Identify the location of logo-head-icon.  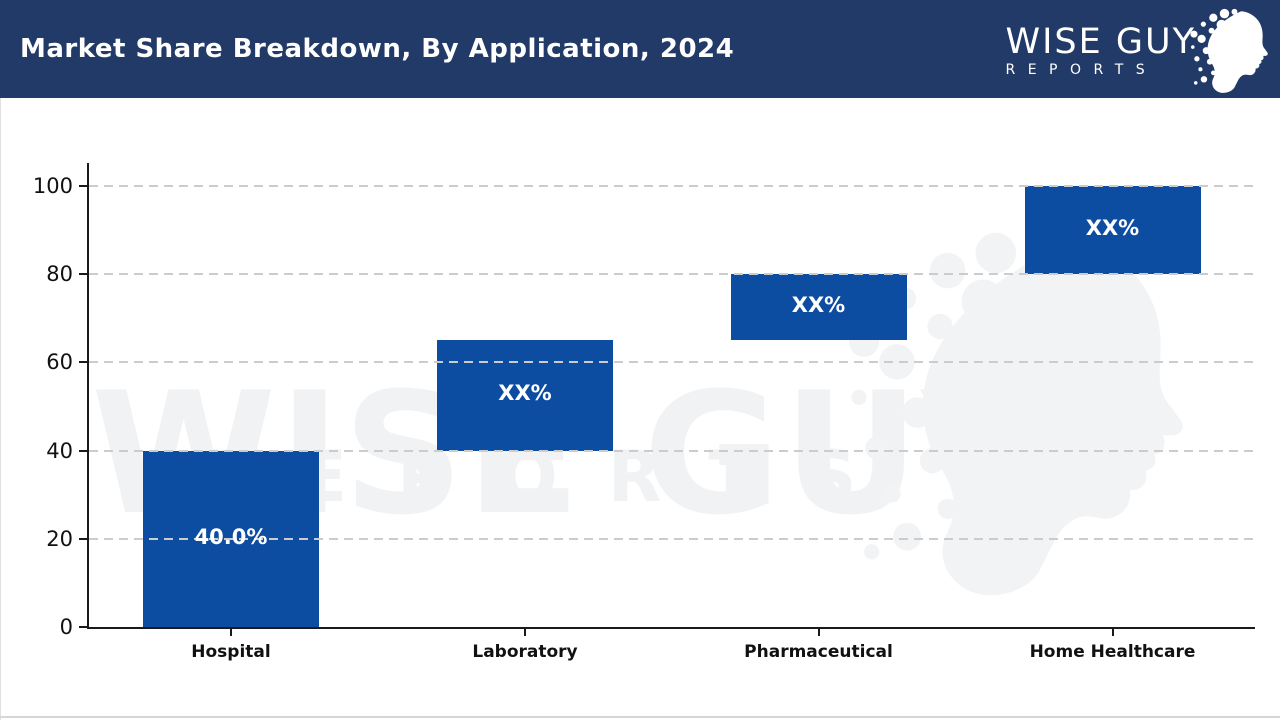
(1229, 50).